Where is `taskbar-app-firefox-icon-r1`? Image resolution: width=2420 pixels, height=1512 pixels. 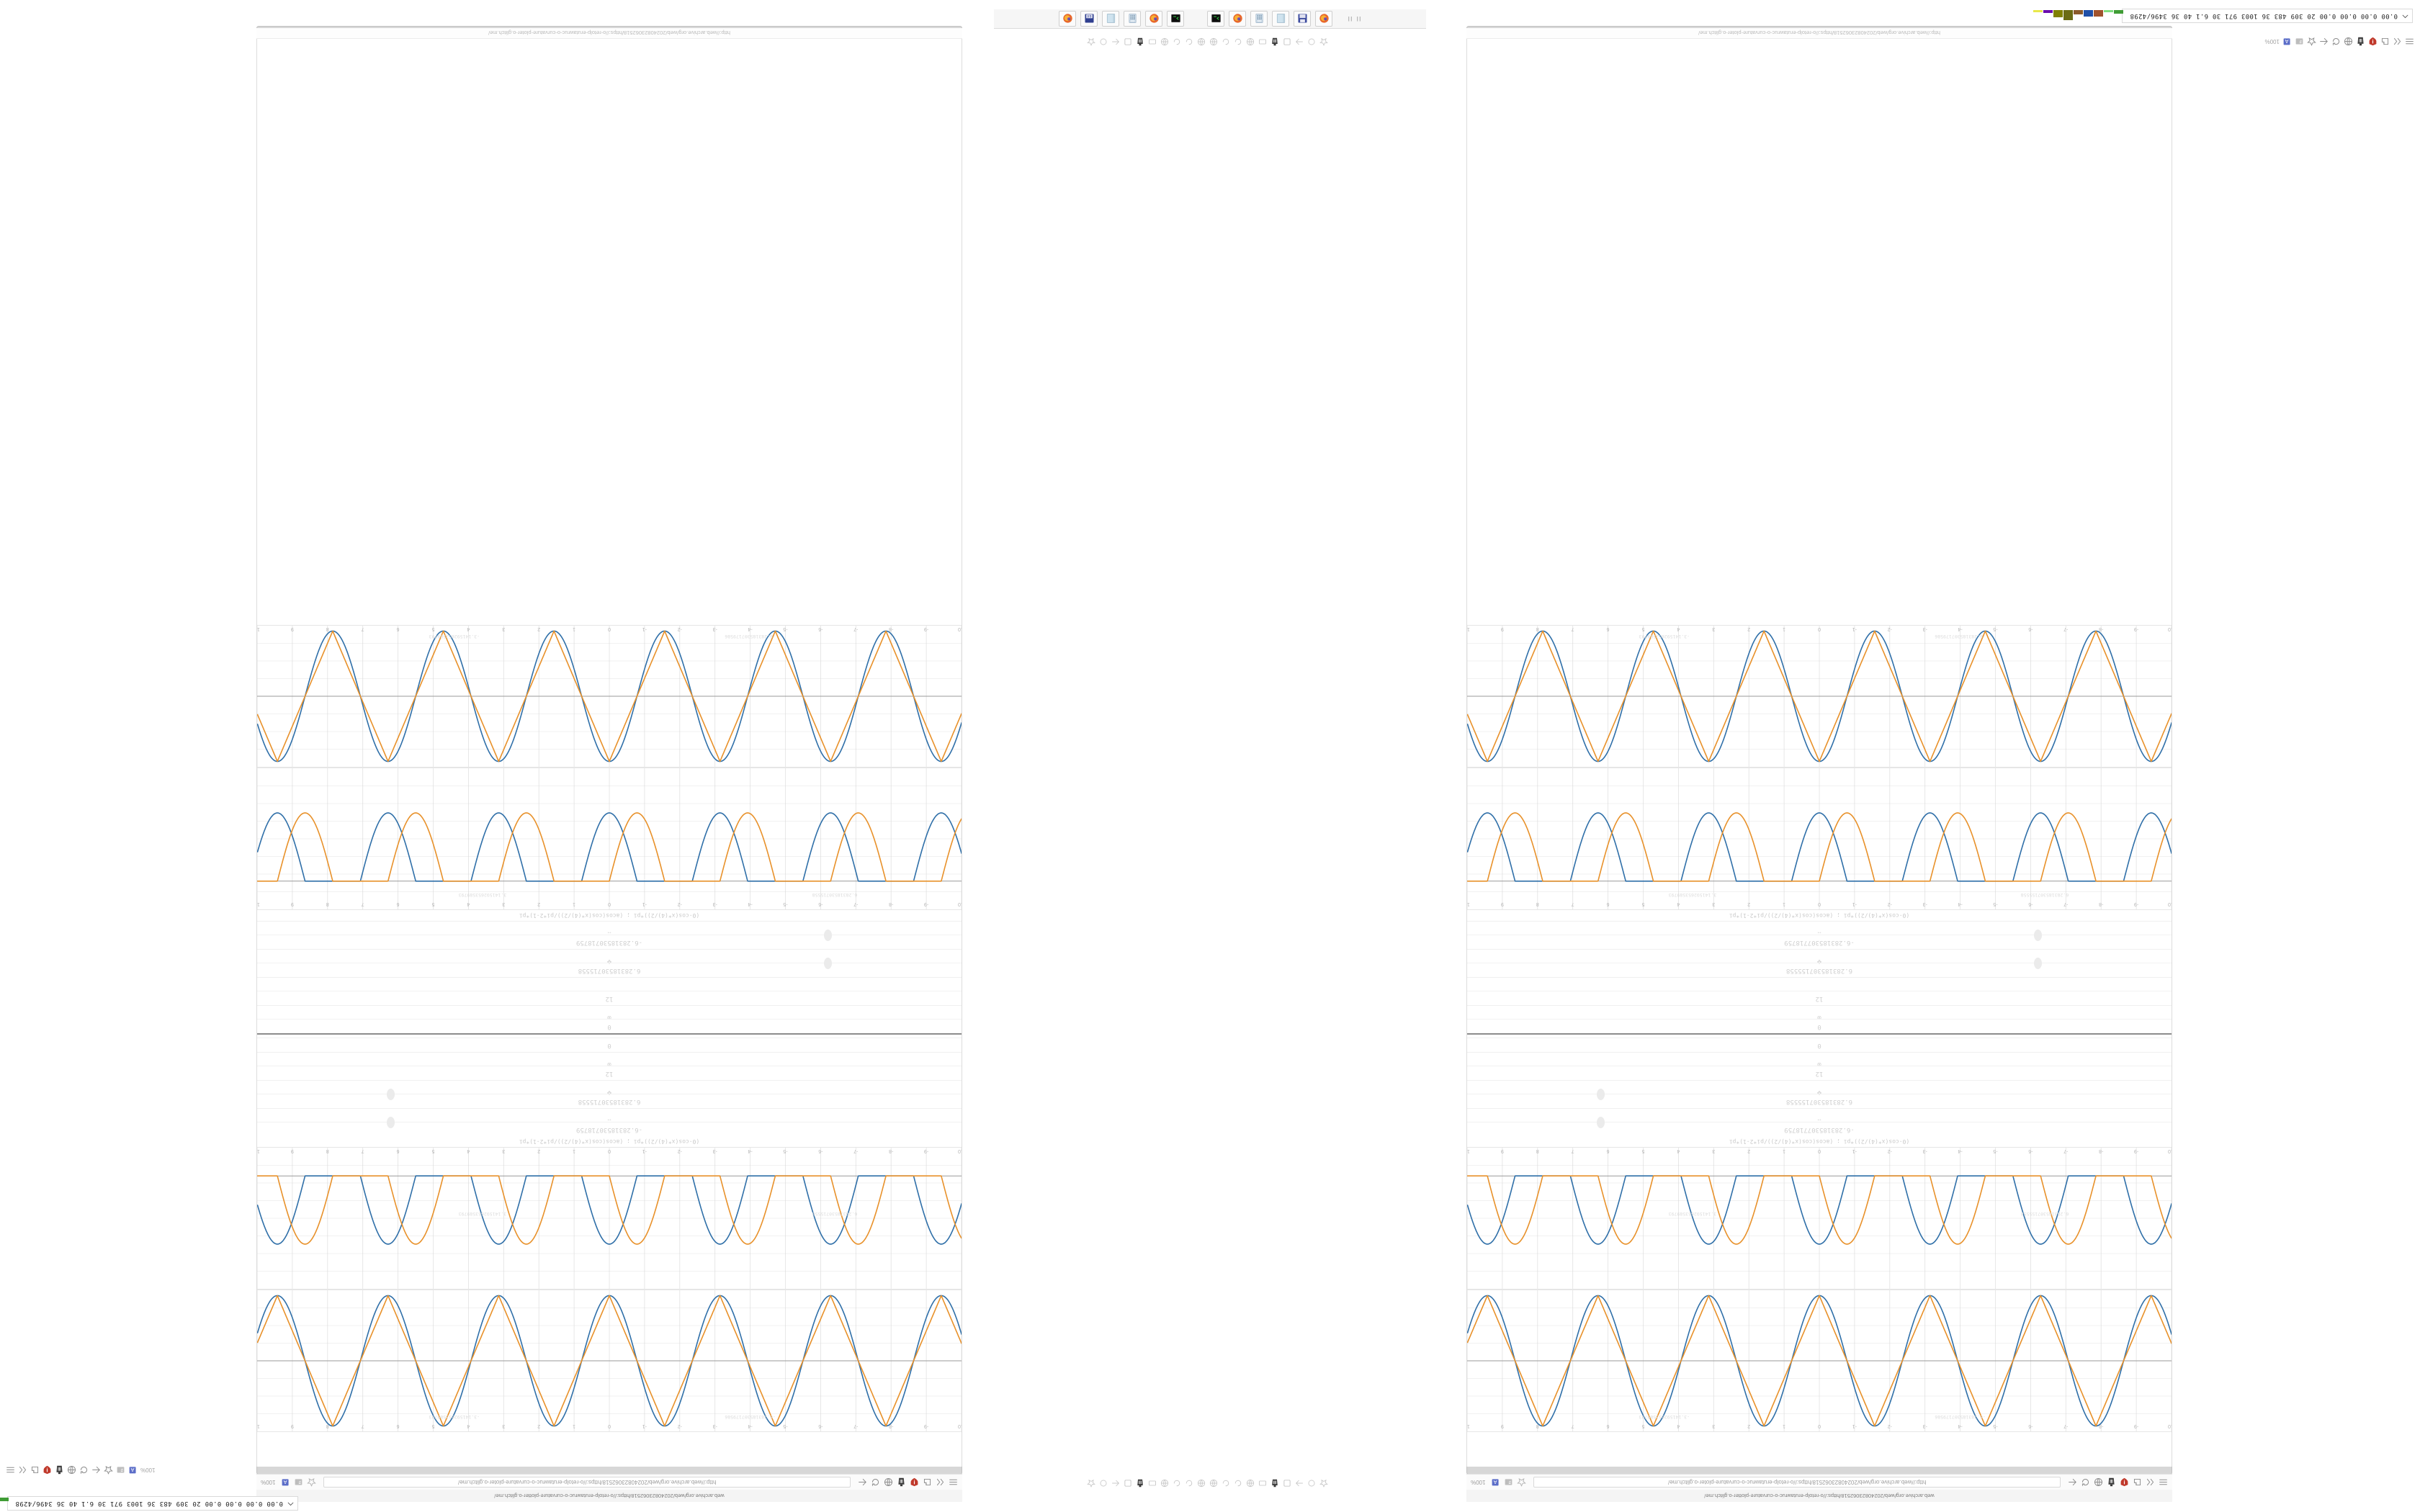 taskbar-app-firefox-icon-r1 is located at coordinates (1154, 19).